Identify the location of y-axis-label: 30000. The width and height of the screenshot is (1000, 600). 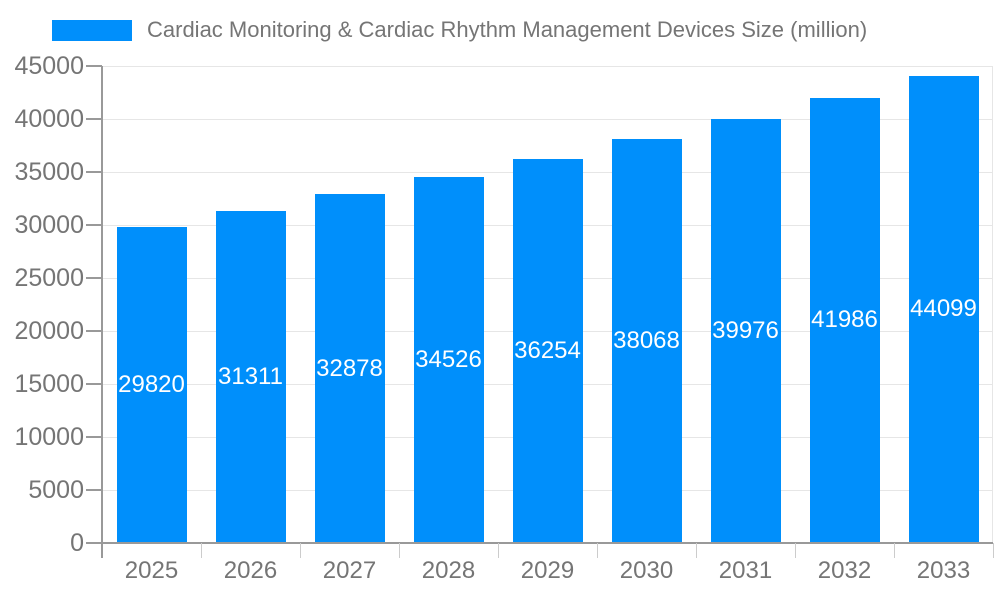
(49, 225).